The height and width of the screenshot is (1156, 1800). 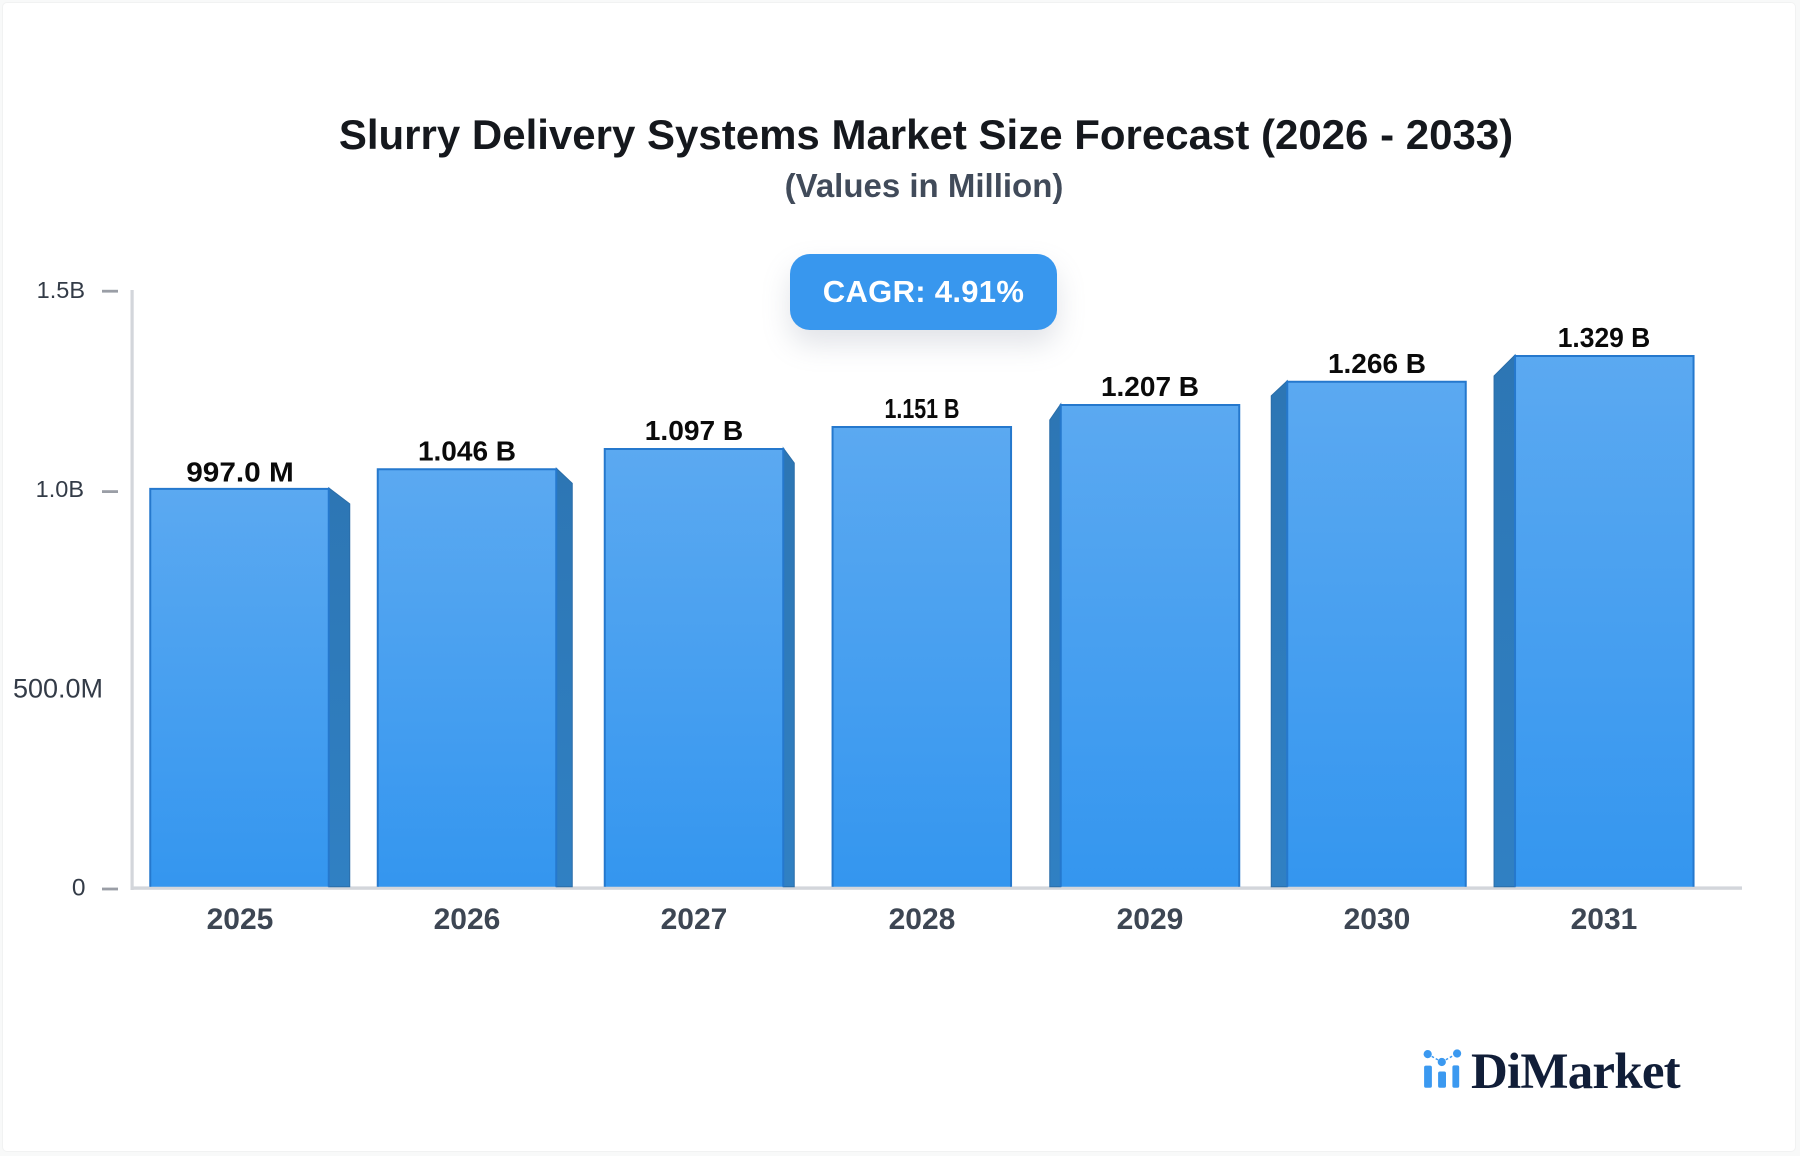 I want to click on svg-text: 2028, so click(x=922, y=919).